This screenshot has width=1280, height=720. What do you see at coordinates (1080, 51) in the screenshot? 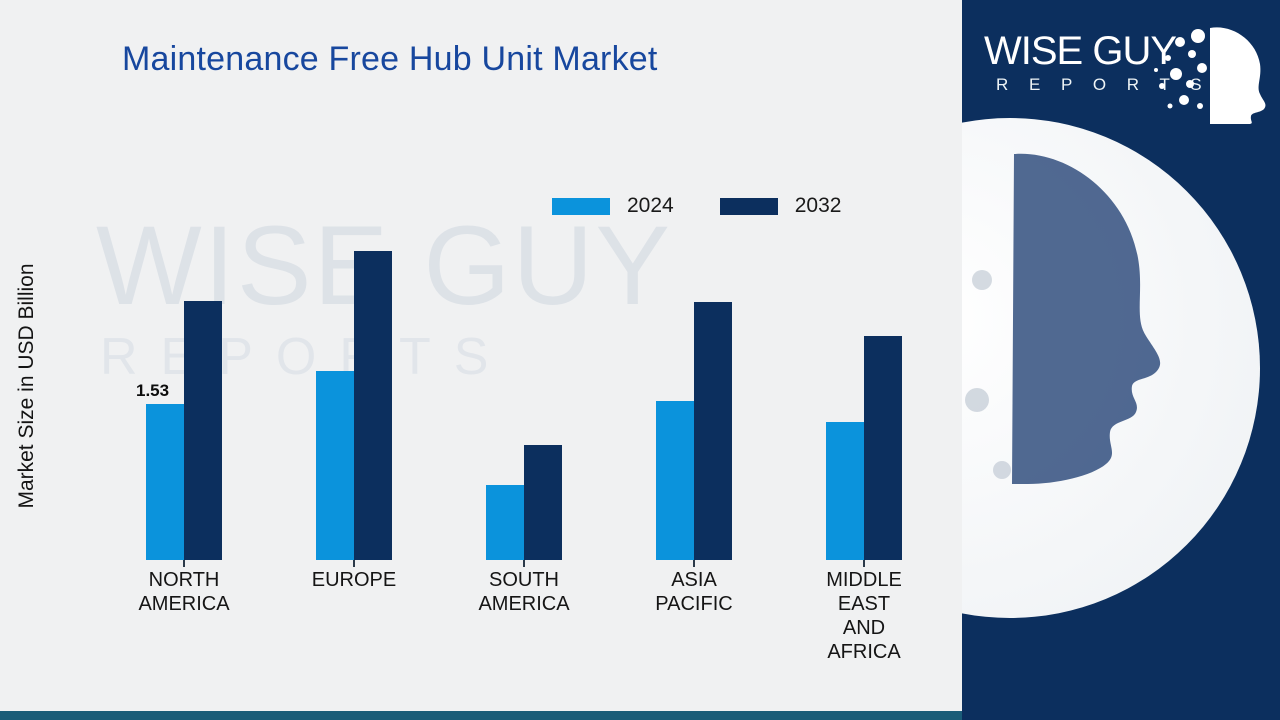
I see `logo-wise-text: WISE GUY` at bounding box center [1080, 51].